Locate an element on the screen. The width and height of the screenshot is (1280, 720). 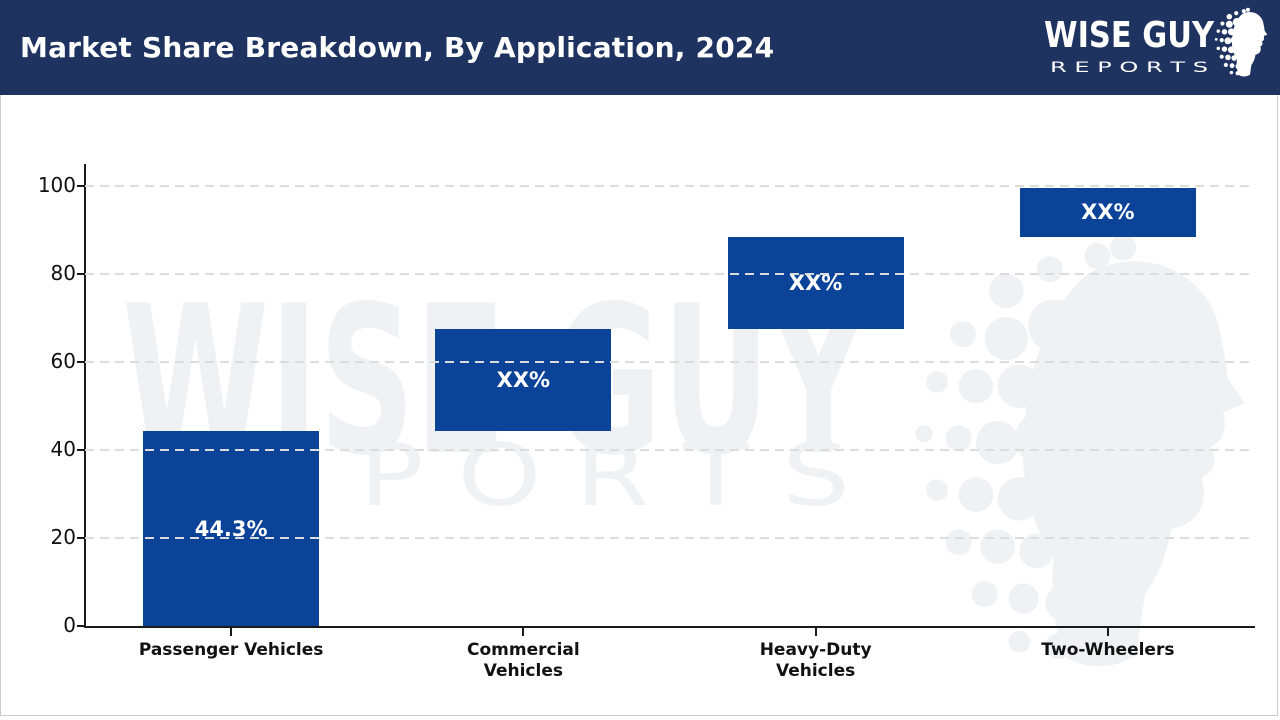
bar-heavy-duty-vehicles: XX% is located at coordinates (815, 283).